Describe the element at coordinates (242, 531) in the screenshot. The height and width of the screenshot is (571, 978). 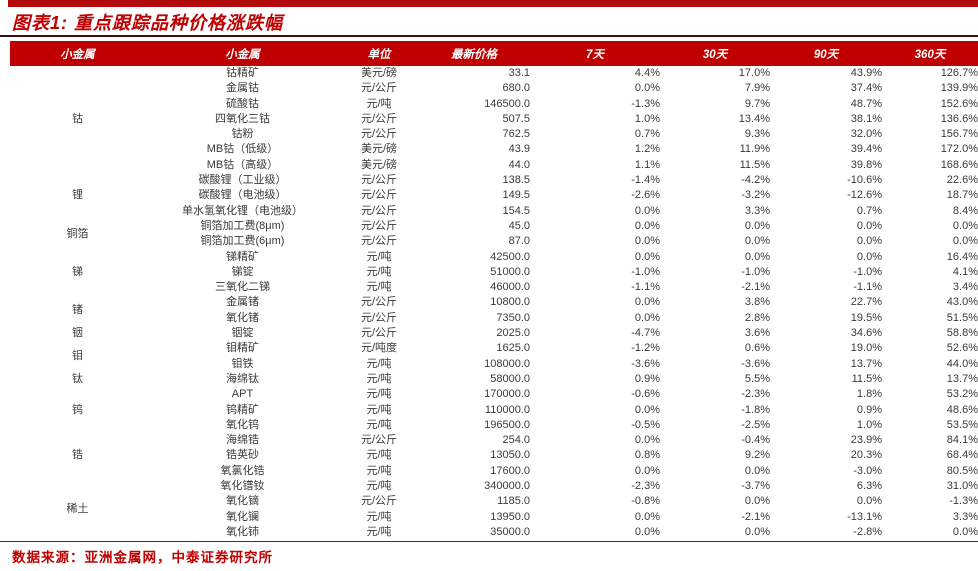
I see `item-name-cell: 氧化铈` at that location.